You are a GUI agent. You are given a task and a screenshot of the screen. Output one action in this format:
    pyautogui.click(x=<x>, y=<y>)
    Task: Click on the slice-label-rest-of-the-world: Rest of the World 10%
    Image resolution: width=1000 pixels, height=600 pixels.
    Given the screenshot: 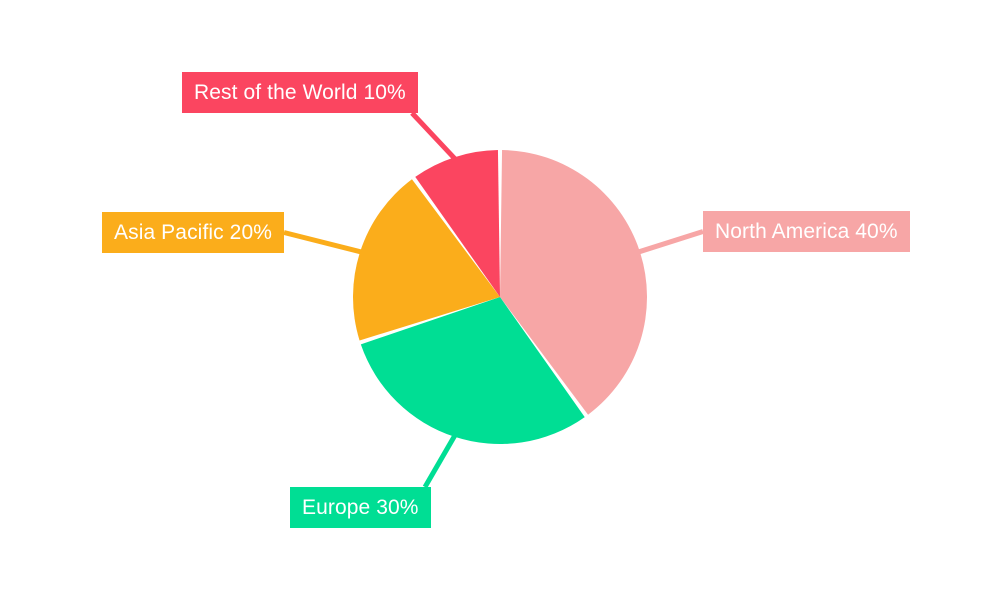 What is the action you would take?
    pyautogui.click(x=300, y=92)
    